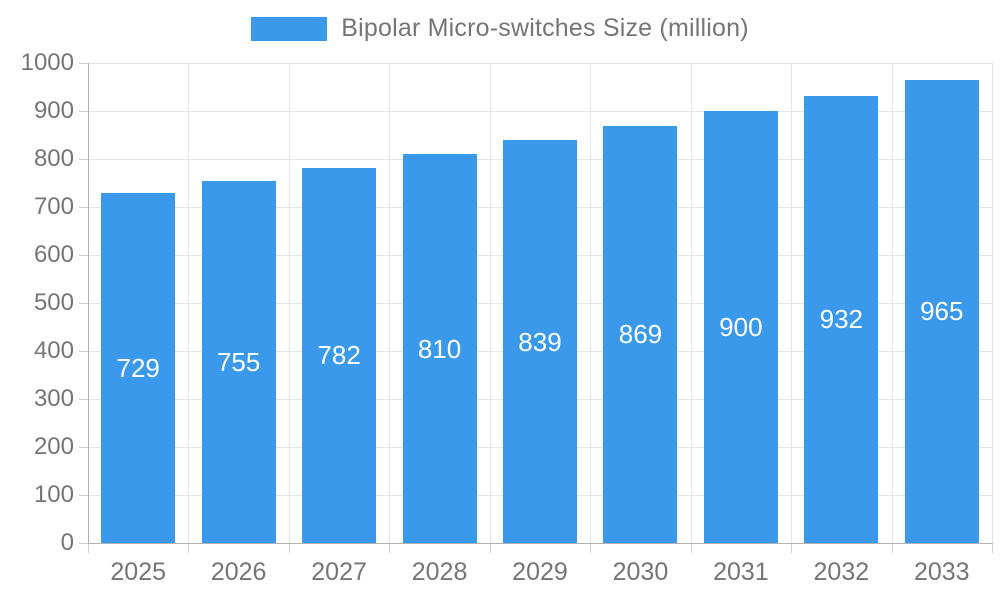 This screenshot has height=600, width=1000. What do you see at coordinates (841, 572) in the screenshot?
I see `x-axis-label: 2032` at bounding box center [841, 572].